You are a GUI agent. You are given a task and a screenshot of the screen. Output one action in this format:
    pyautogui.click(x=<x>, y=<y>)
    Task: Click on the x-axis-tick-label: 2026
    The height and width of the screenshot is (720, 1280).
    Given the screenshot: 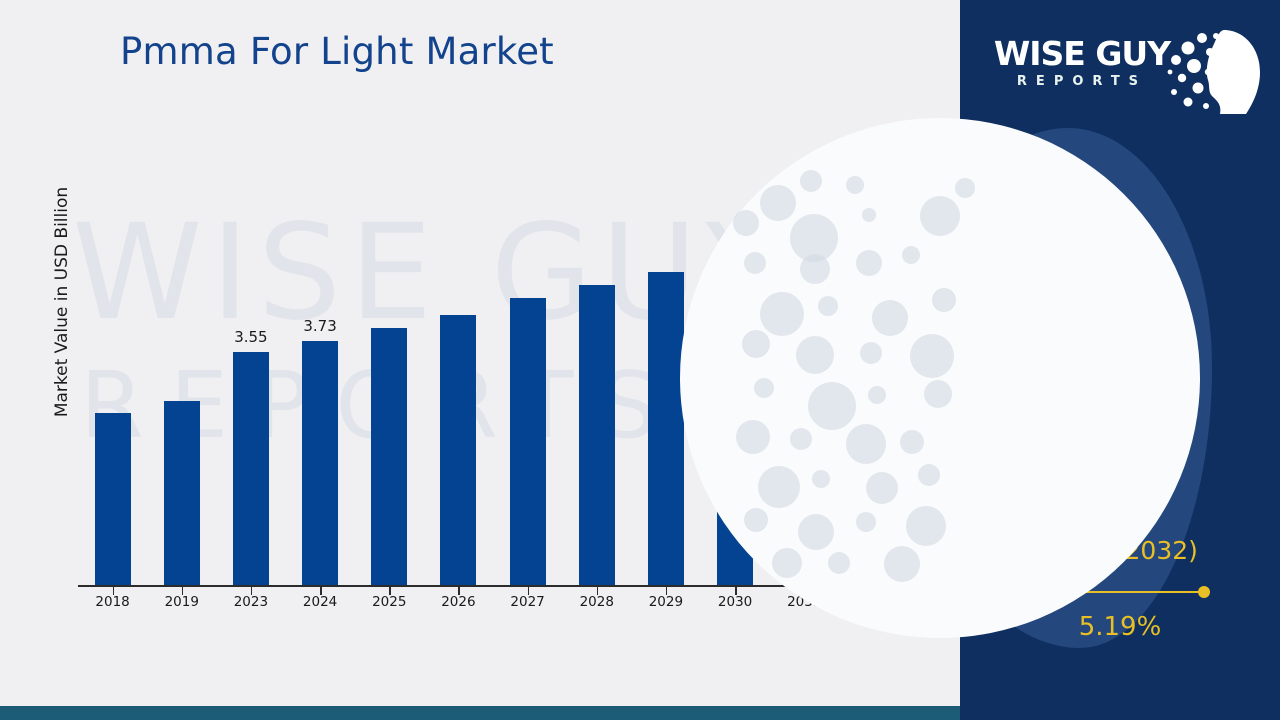 What is the action you would take?
    pyautogui.click(x=458, y=602)
    